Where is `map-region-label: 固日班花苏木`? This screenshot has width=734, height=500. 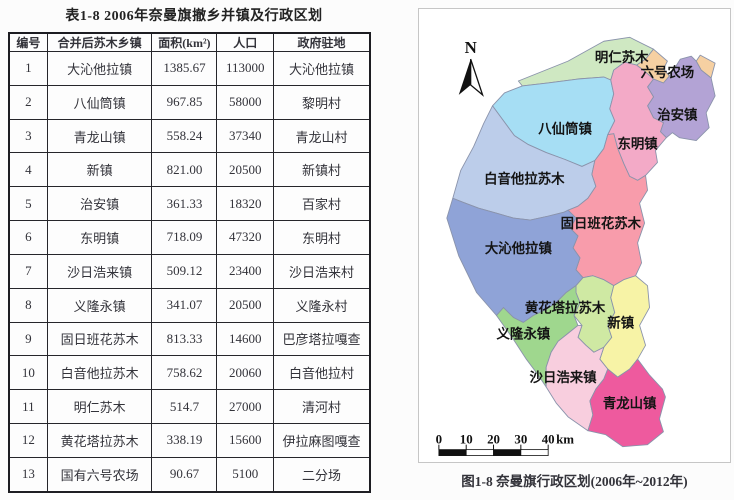
map-region-label: 固日班花苏木 is located at coordinates (601, 223).